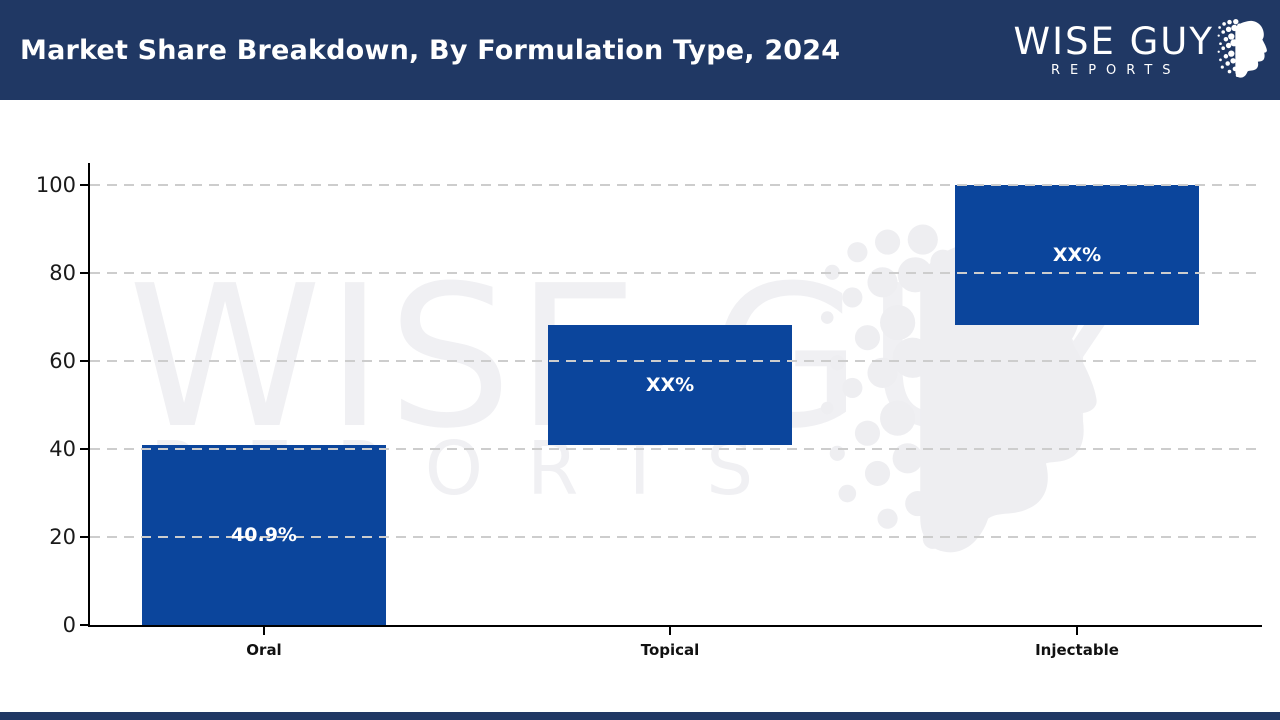  What do you see at coordinates (670, 650) in the screenshot?
I see `x-tick-label-topical: Topical` at bounding box center [670, 650].